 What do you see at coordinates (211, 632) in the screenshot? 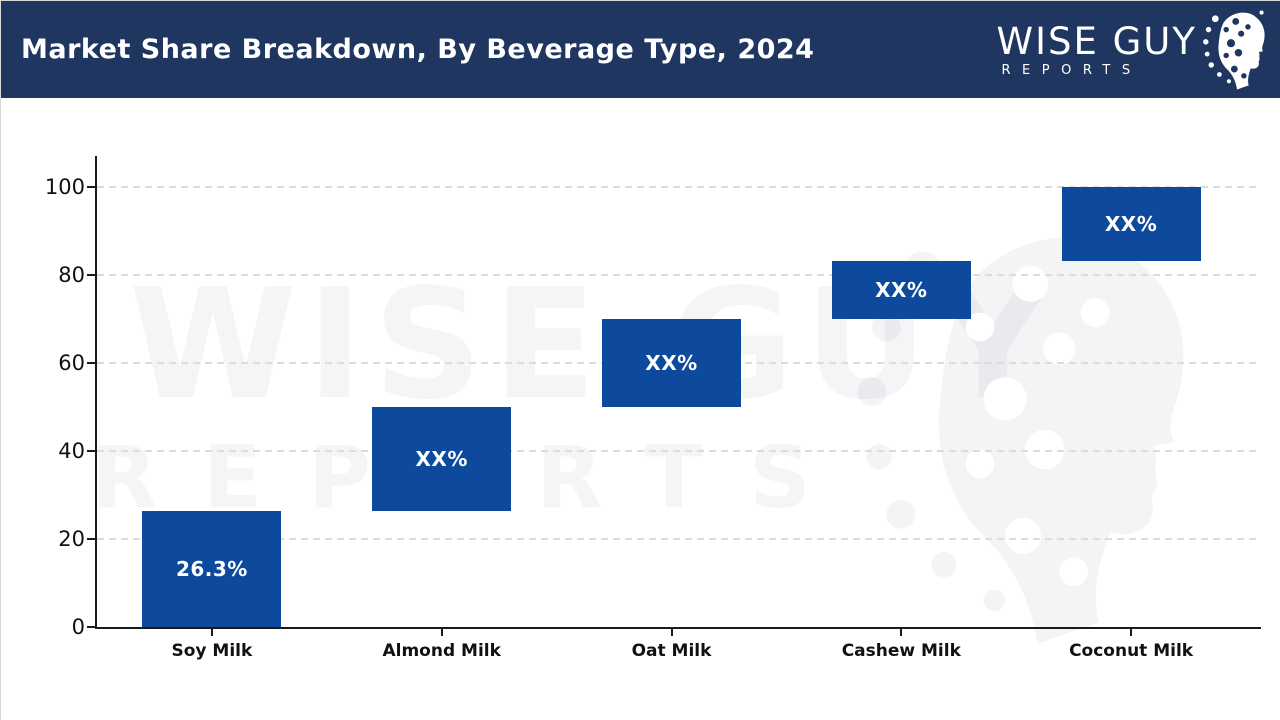
I see `x-tick-soy-milk` at bounding box center [211, 632].